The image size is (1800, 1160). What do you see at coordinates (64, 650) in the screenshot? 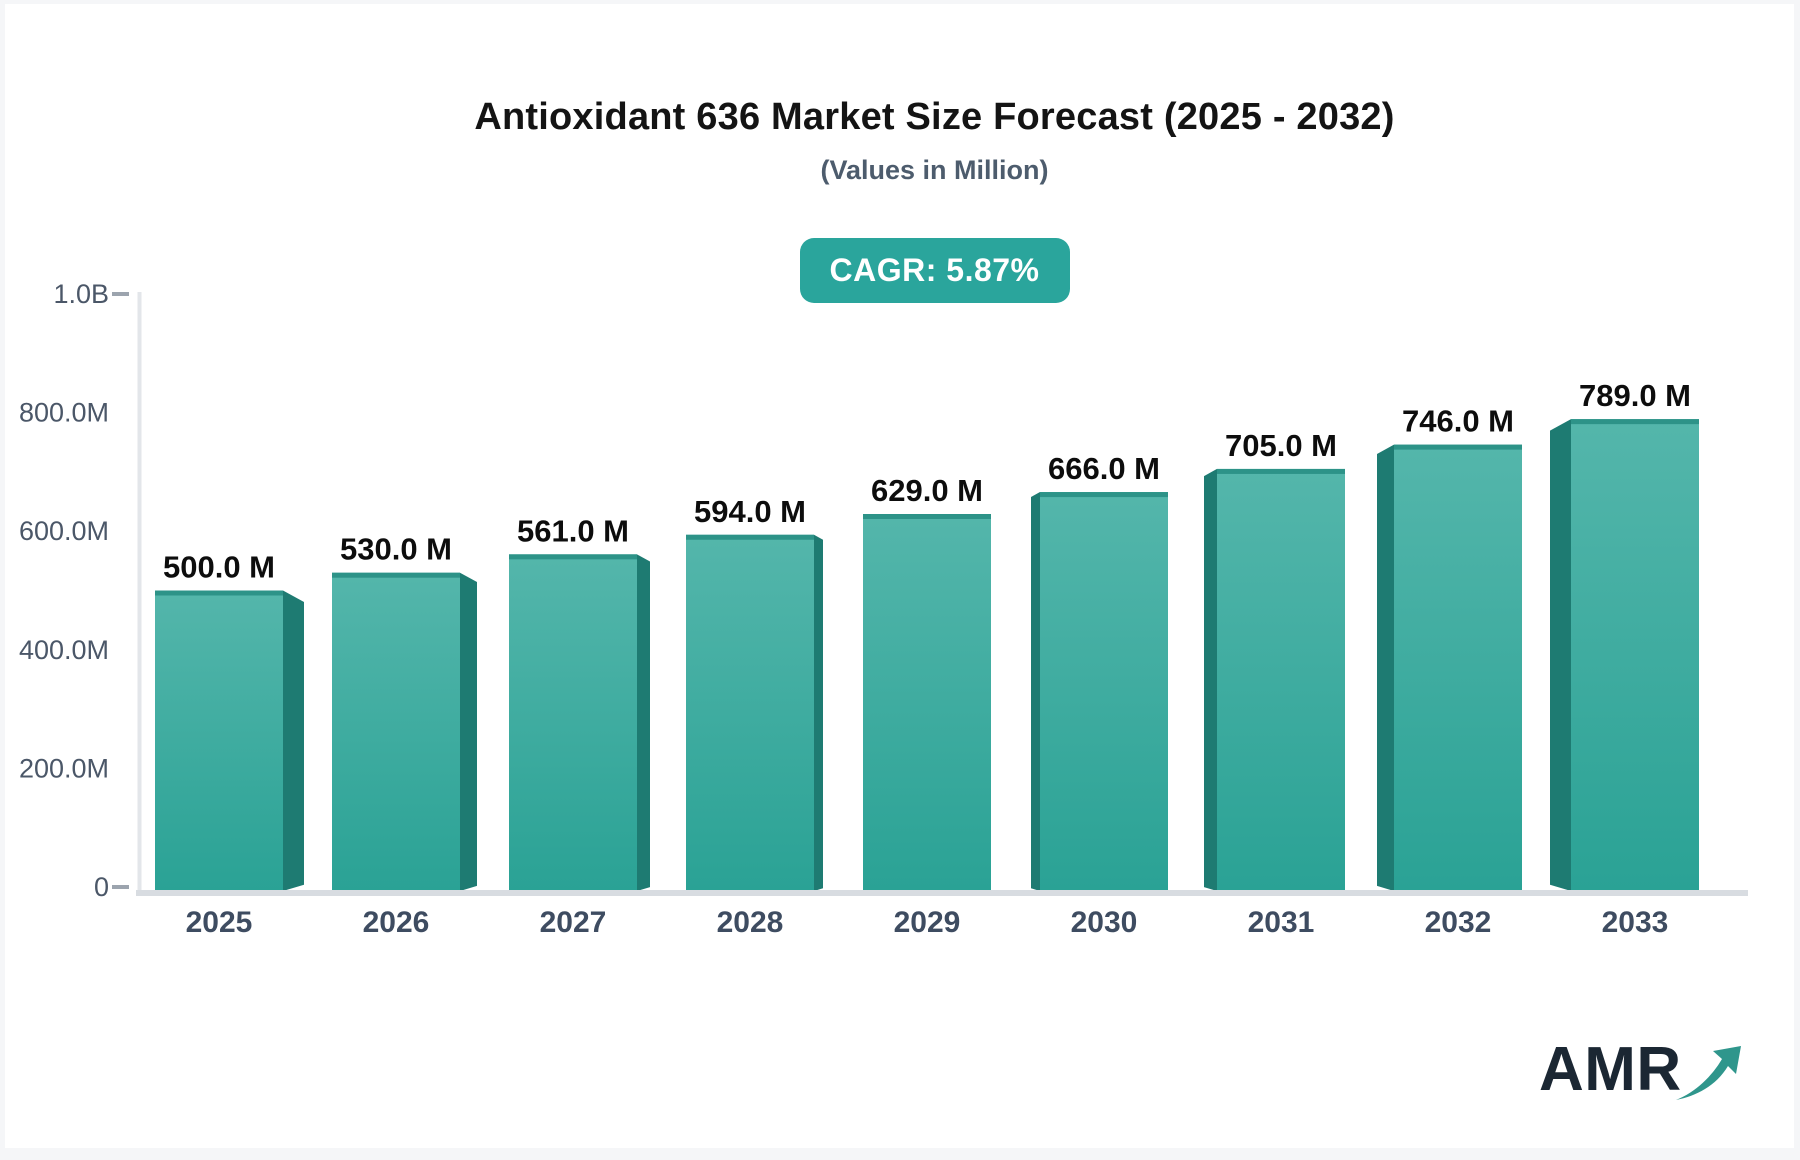
I see `y-axis-tick-label: 400.0M` at bounding box center [64, 650].